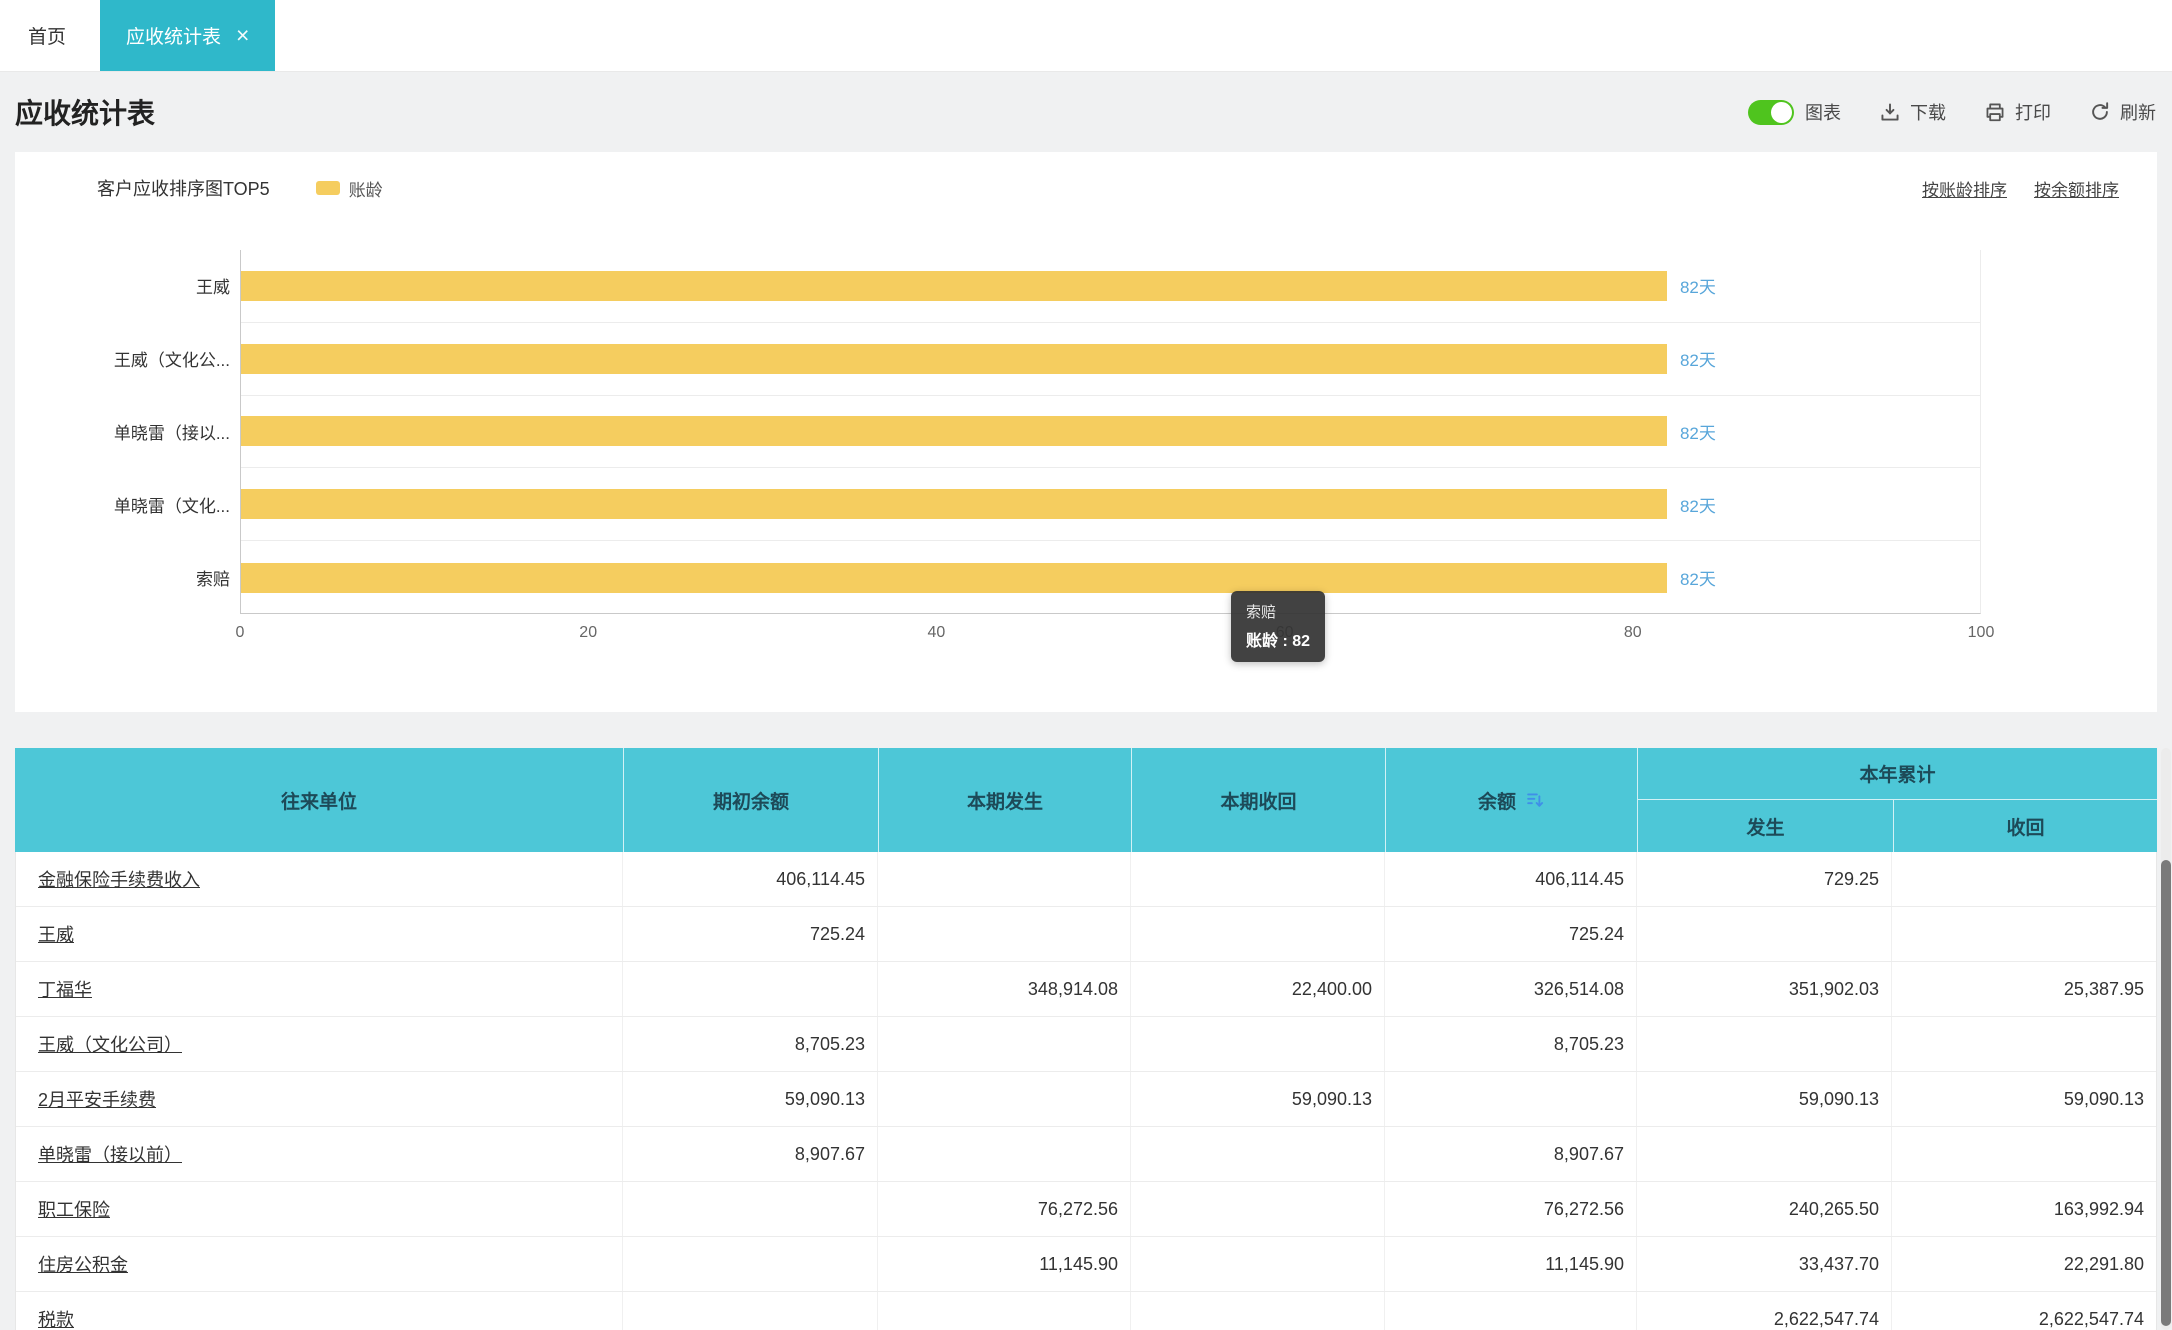 The image size is (2172, 1330). I want to click on table-row: 王威 725.24 725.24, so click(1086, 934).